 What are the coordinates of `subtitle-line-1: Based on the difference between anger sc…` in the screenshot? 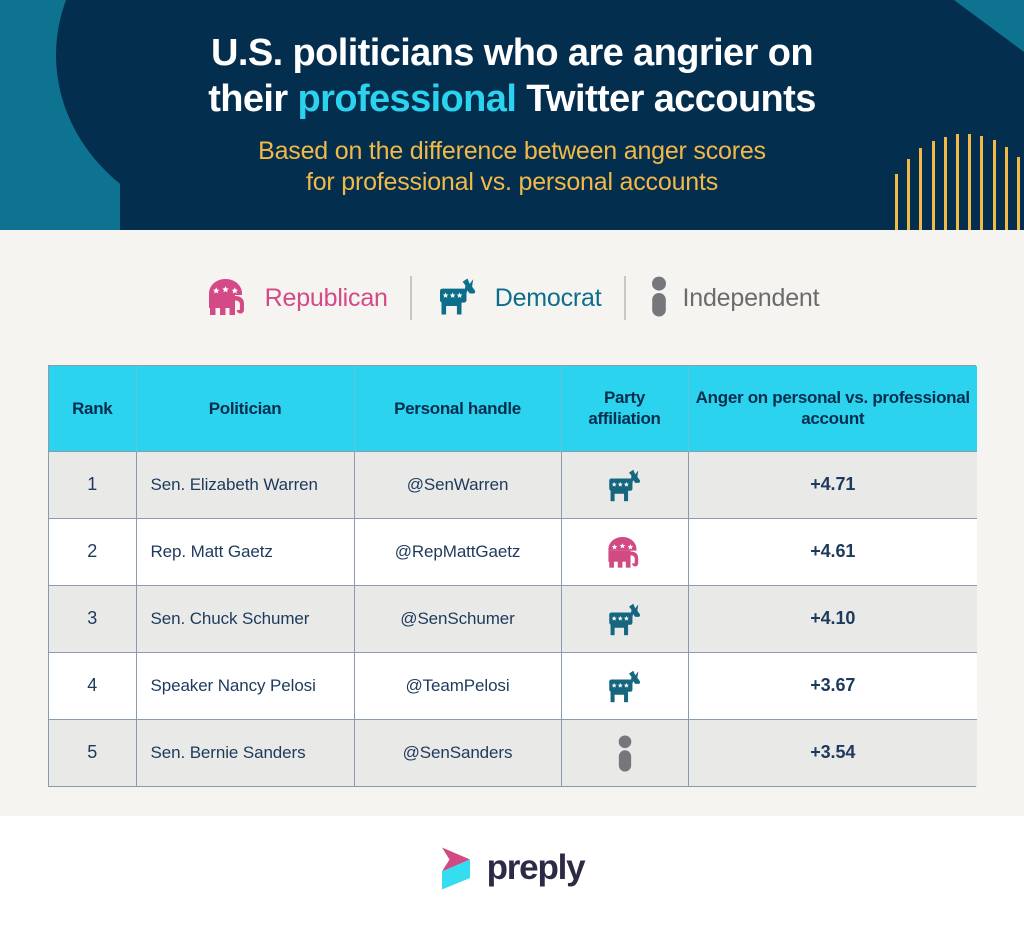 It's located at (512, 151).